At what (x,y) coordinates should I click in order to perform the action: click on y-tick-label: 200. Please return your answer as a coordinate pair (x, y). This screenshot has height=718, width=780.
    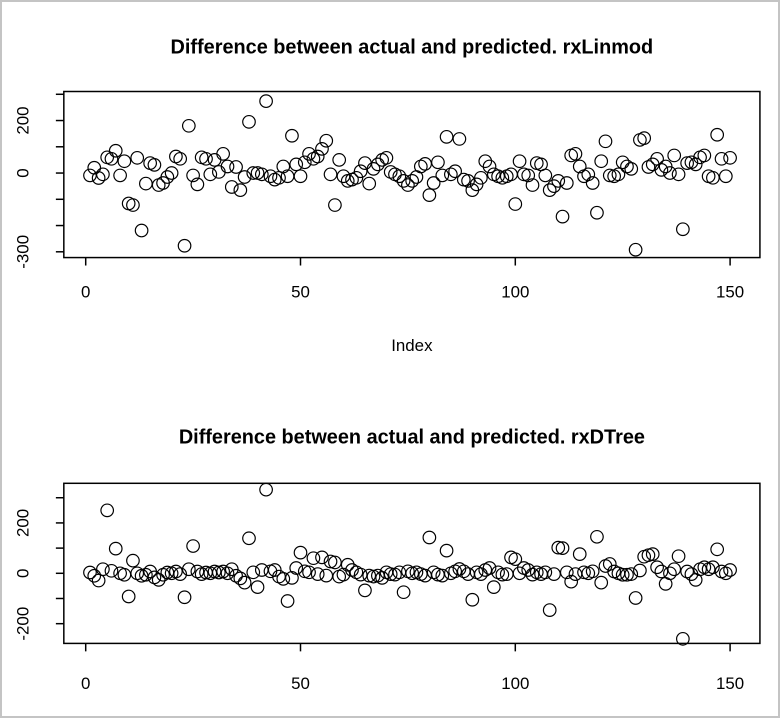
    Looking at the image, I should click on (23, 523).